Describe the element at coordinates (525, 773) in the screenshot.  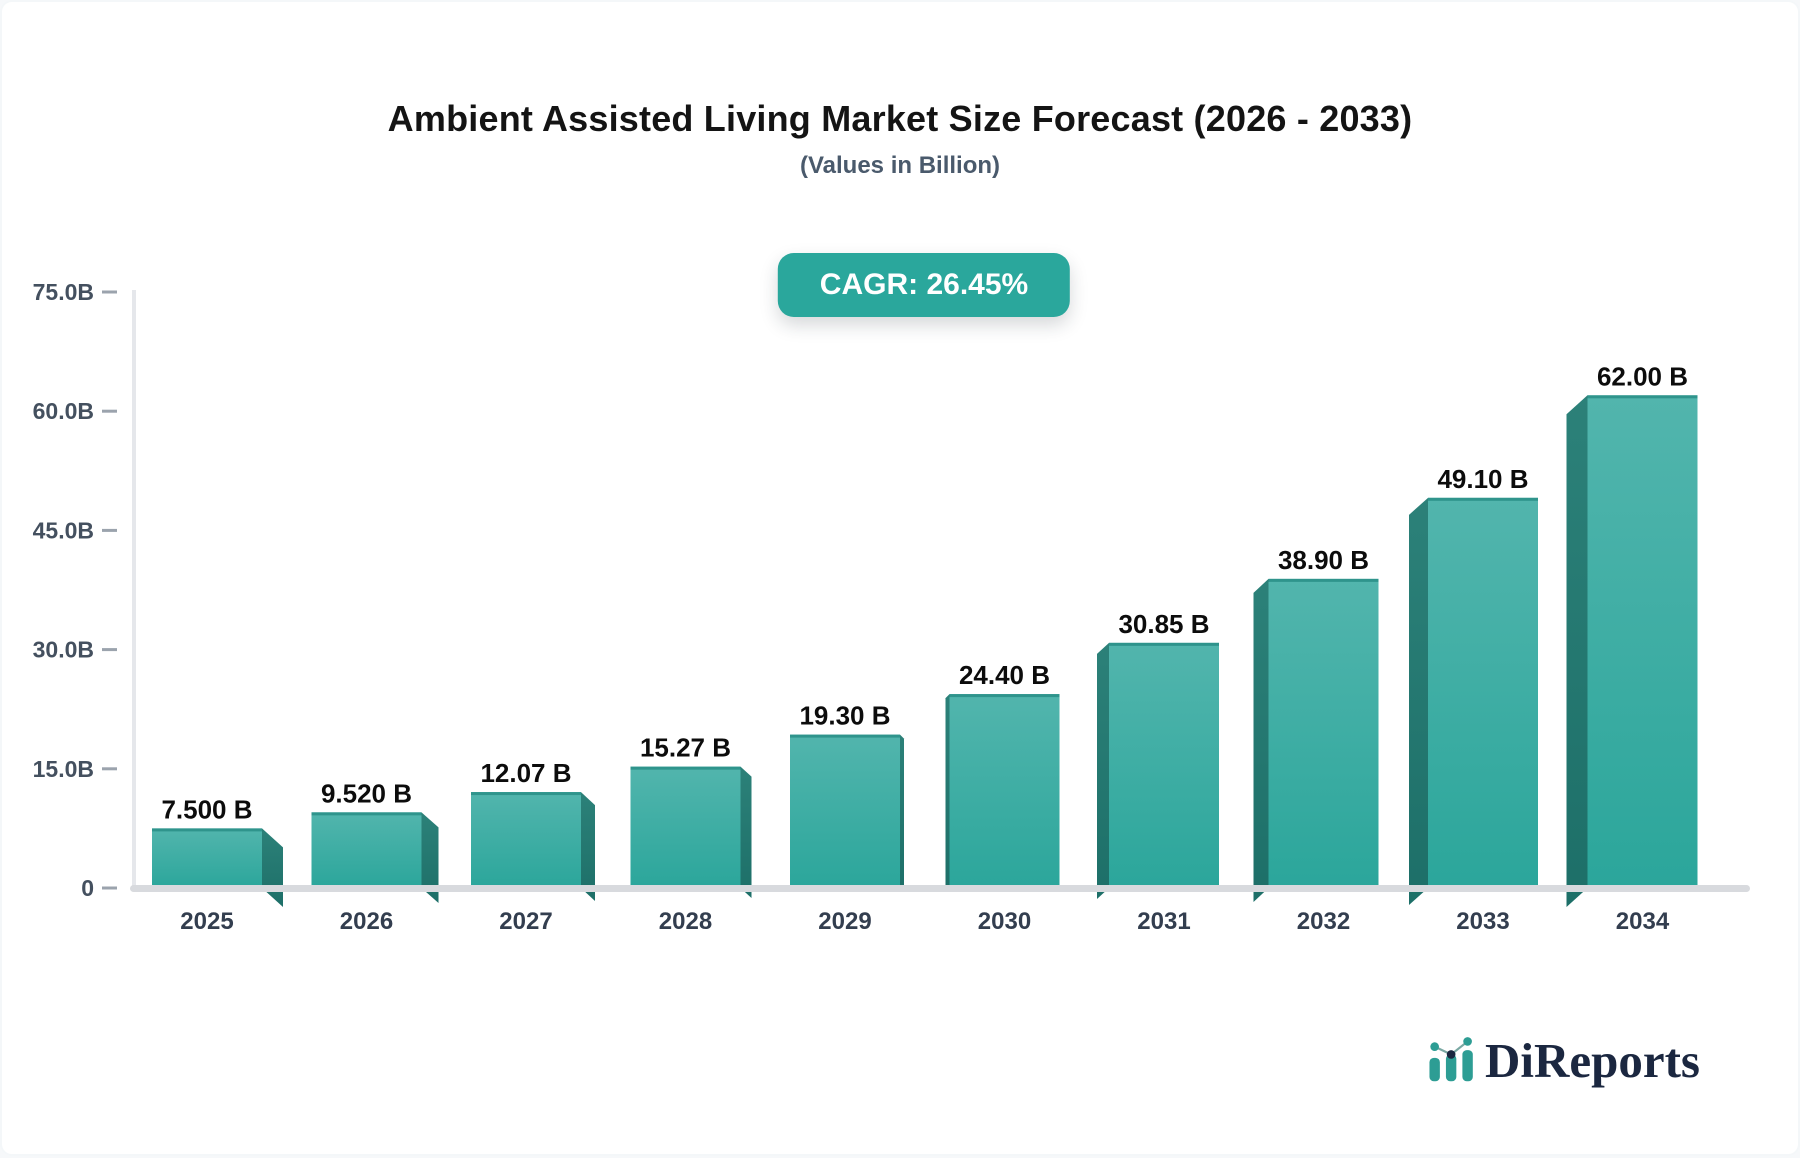
I see `bar-value-label: 12.07 B` at that location.